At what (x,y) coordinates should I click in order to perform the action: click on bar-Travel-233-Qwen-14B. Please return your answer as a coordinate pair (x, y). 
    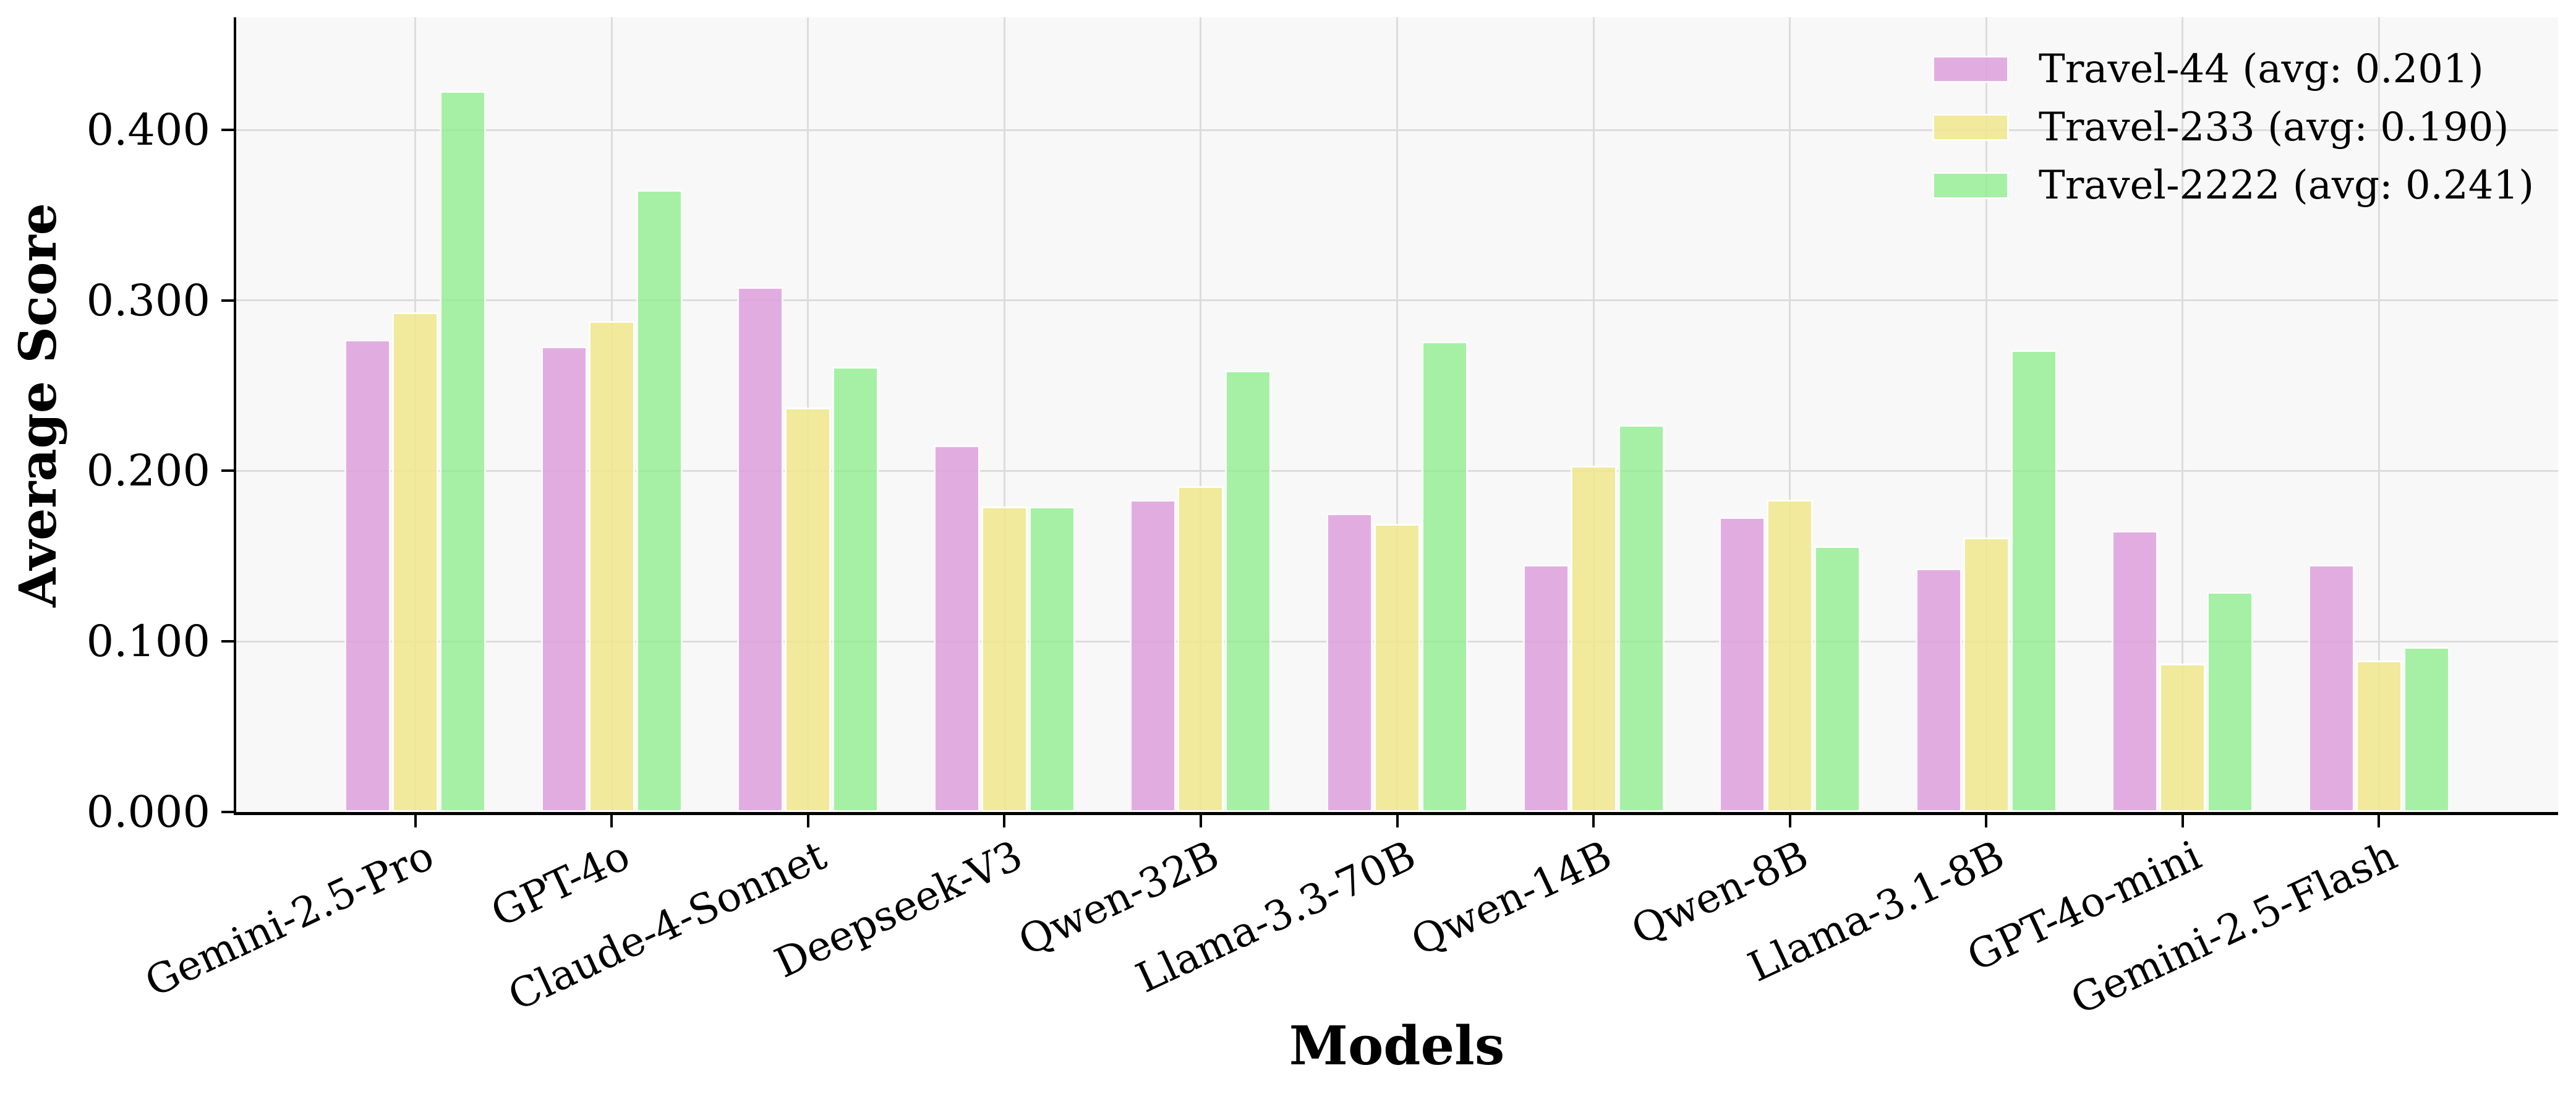
    Looking at the image, I should click on (1593, 639).